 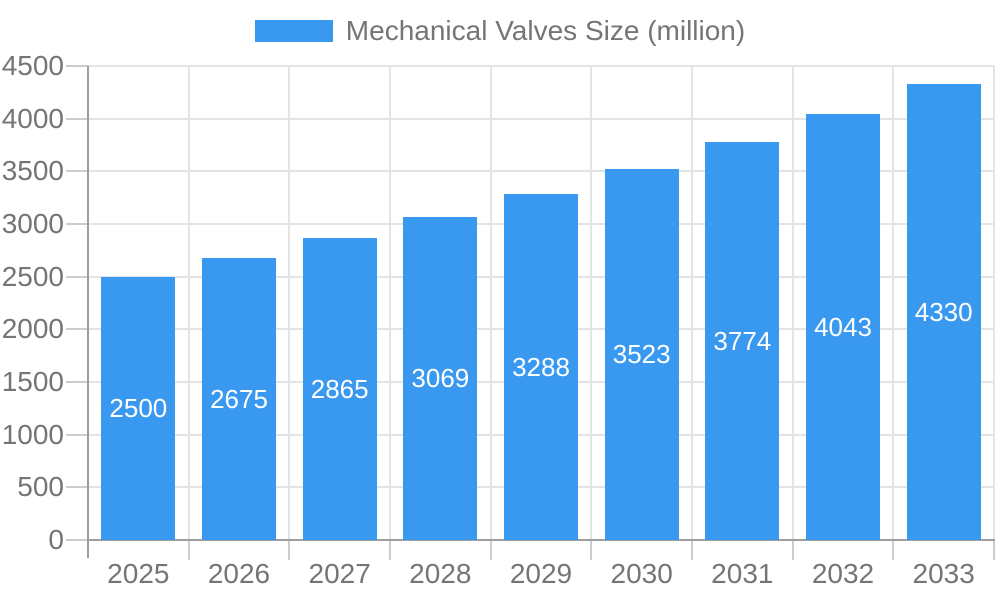 I want to click on y-axis-label: 2500, so click(x=32, y=276).